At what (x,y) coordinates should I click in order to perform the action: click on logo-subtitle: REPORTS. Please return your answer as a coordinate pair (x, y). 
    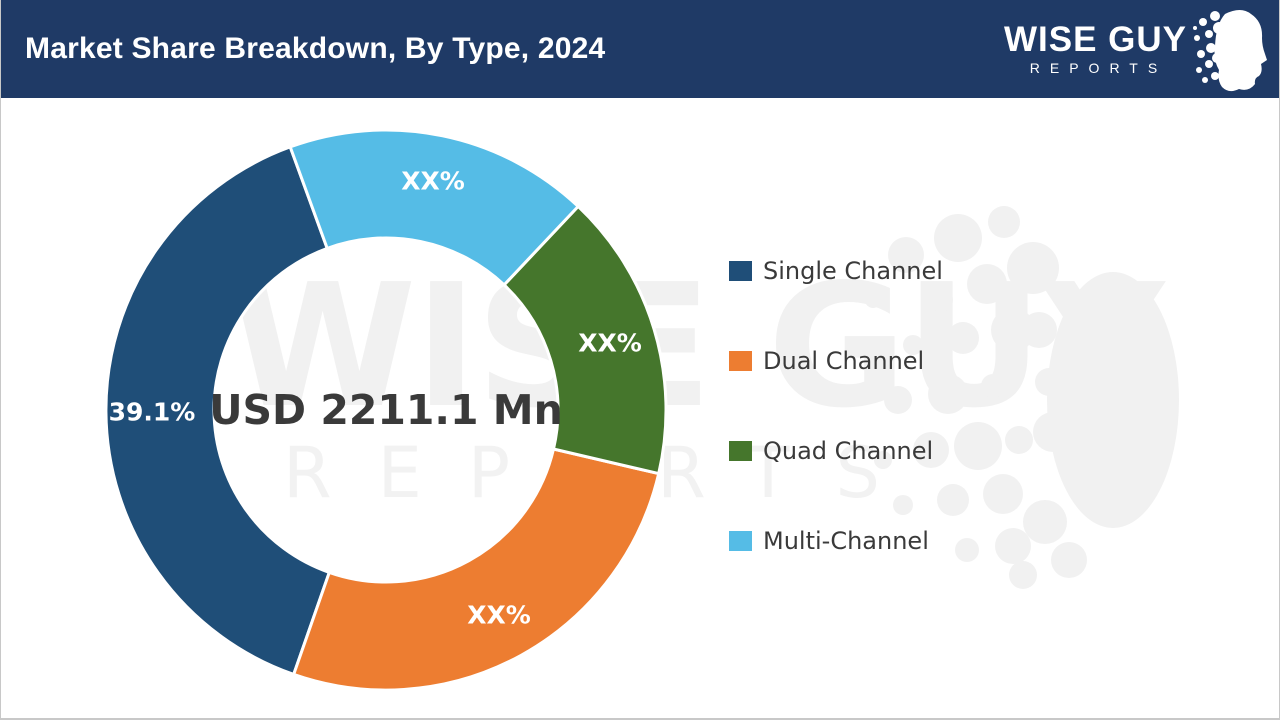
    Looking at the image, I should click on (1098, 68).